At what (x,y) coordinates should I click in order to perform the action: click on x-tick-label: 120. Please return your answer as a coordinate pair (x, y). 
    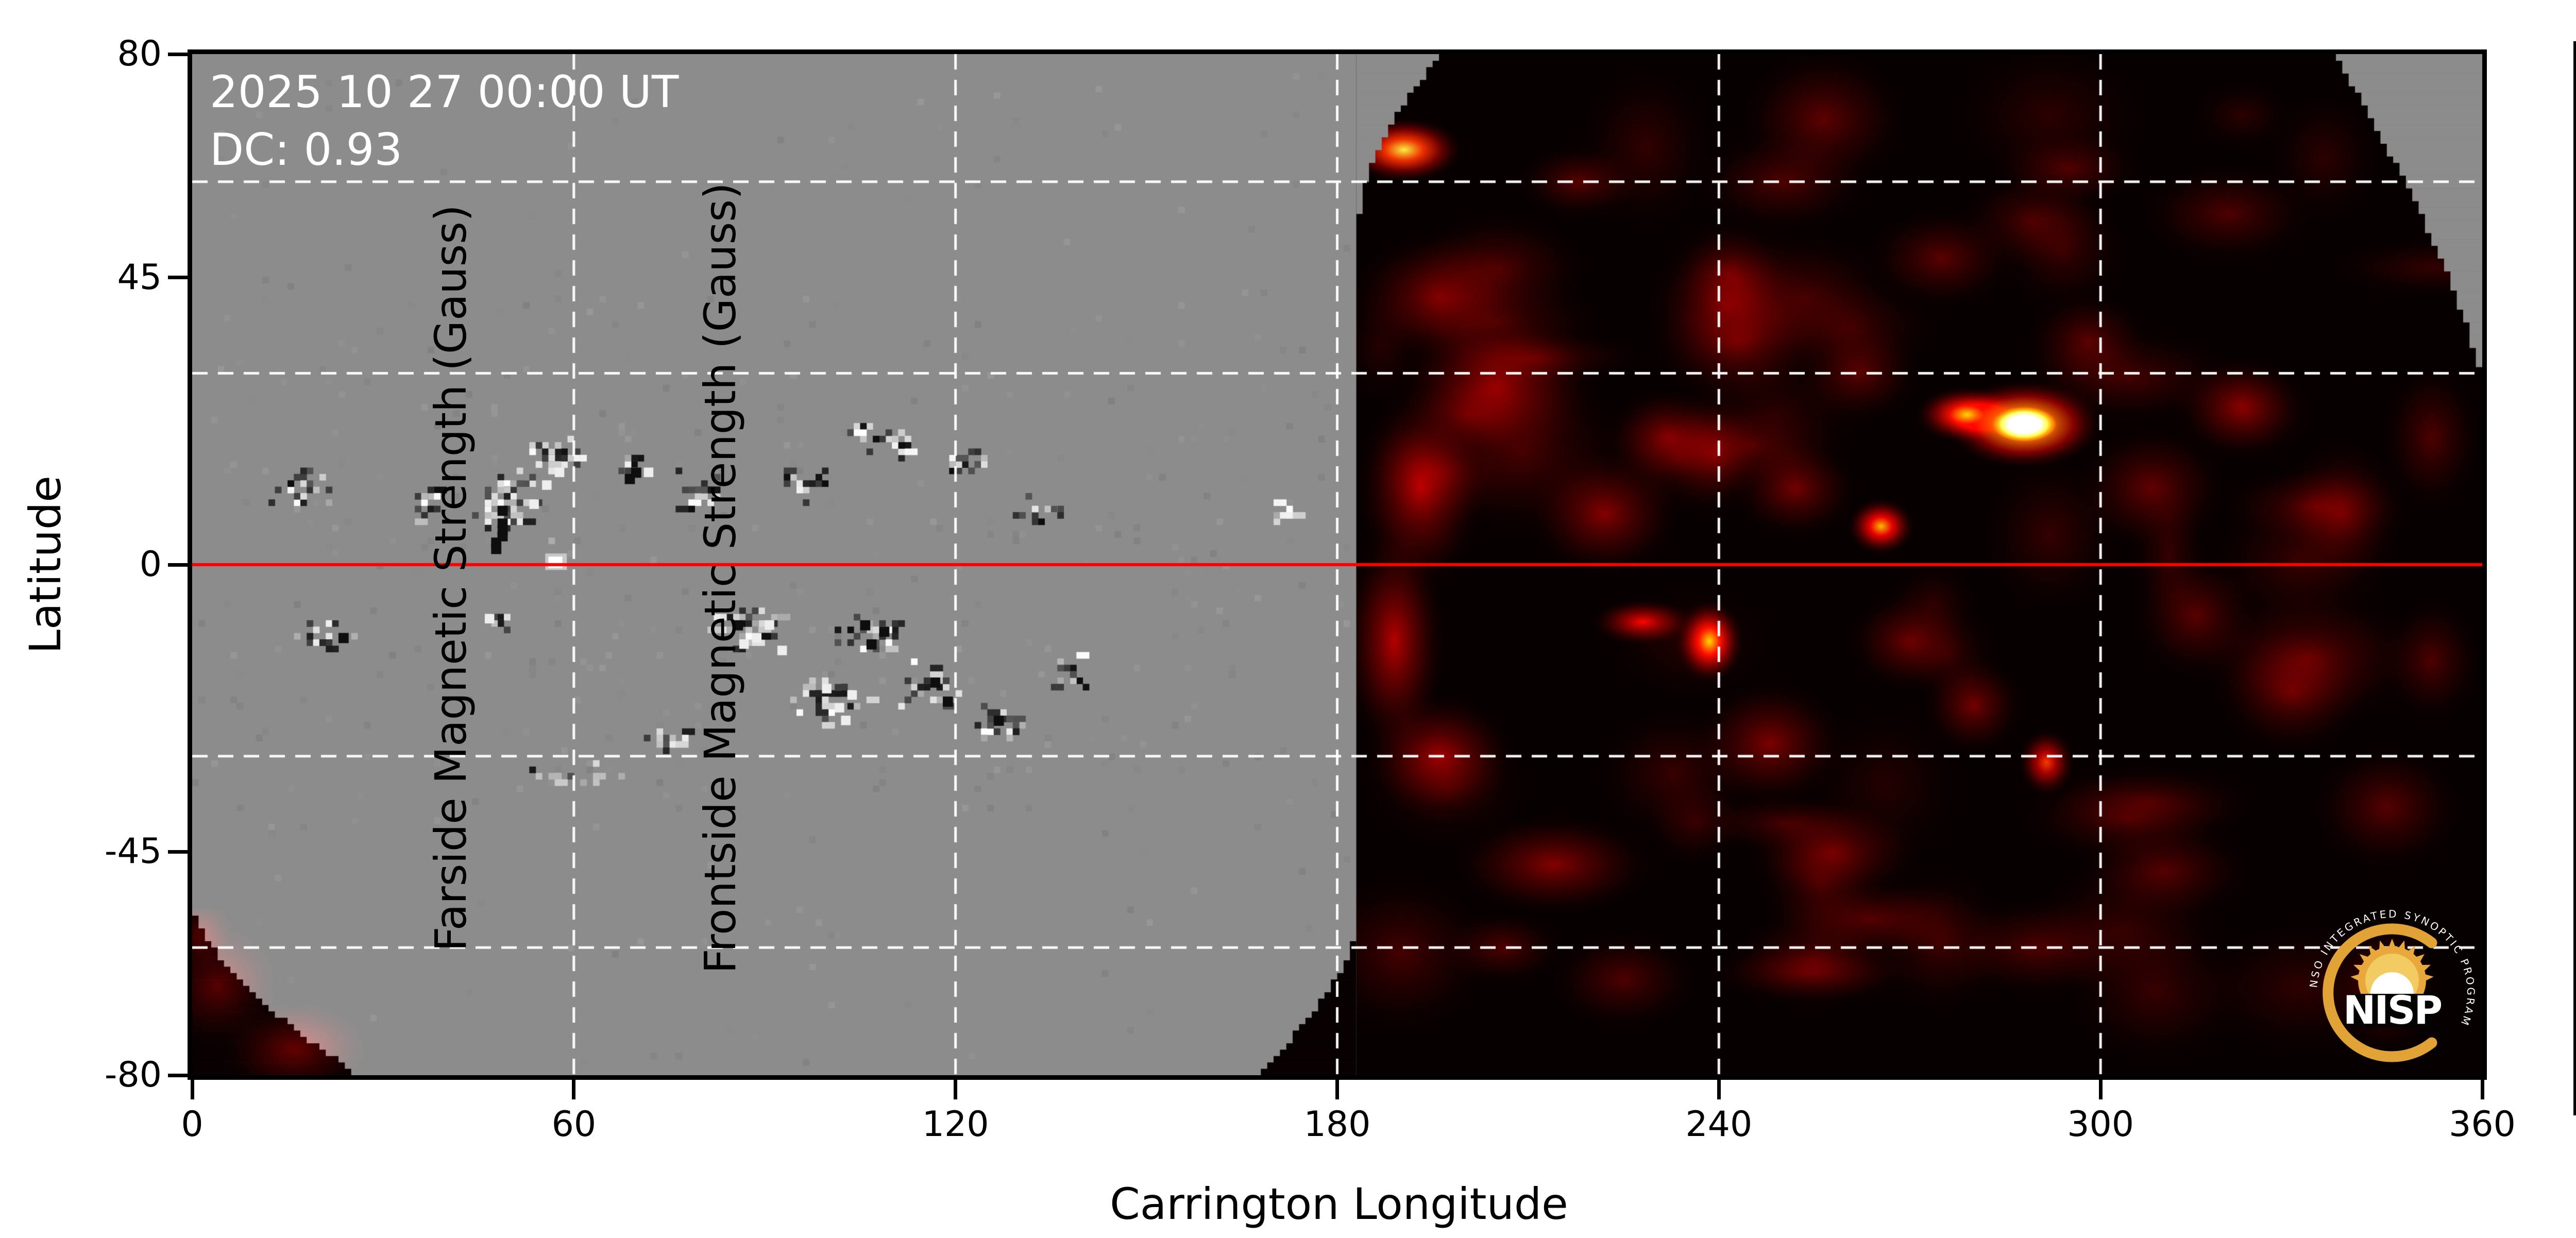
    Looking at the image, I should click on (955, 1124).